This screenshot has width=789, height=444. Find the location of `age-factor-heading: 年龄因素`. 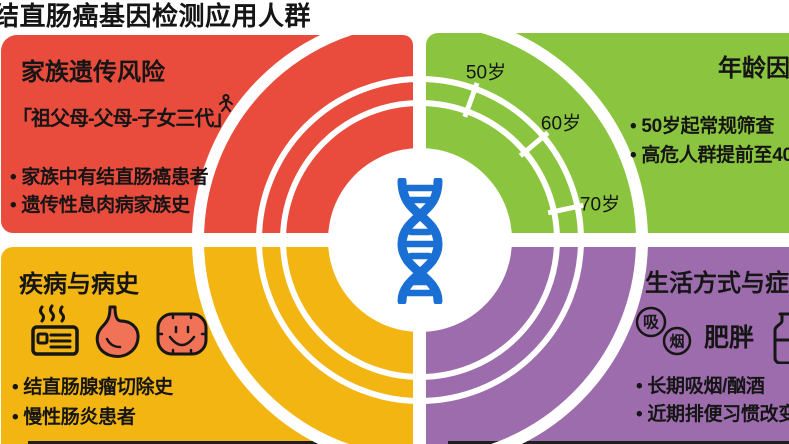

age-factor-heading: 年龄因素 is located at coordinates (753, 68).